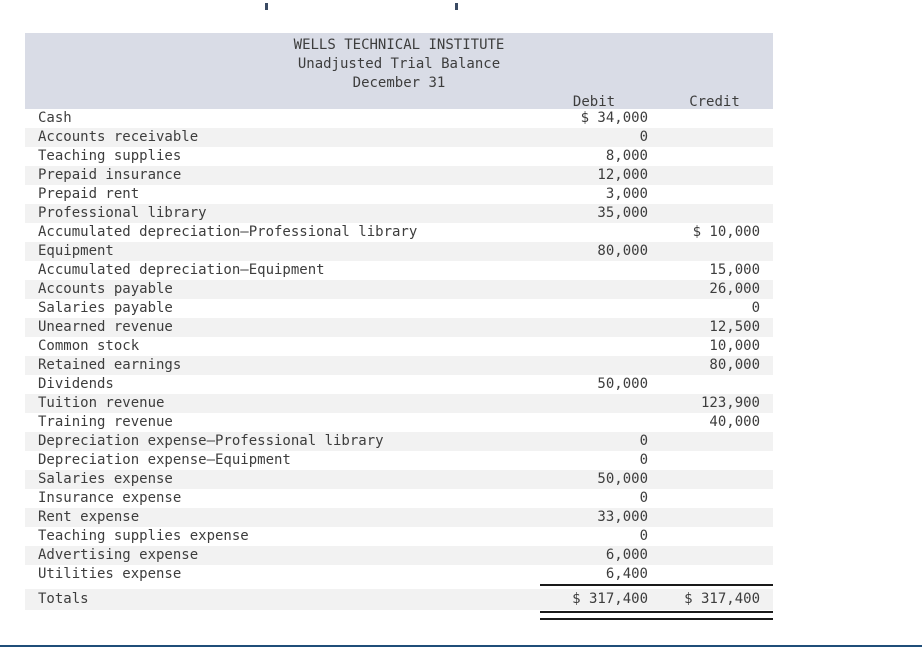  What do you see at coordinates (399, 574) in the screenshot?
I see `account-row: Utilities expense 6,400` at bounding box center [399, 574].